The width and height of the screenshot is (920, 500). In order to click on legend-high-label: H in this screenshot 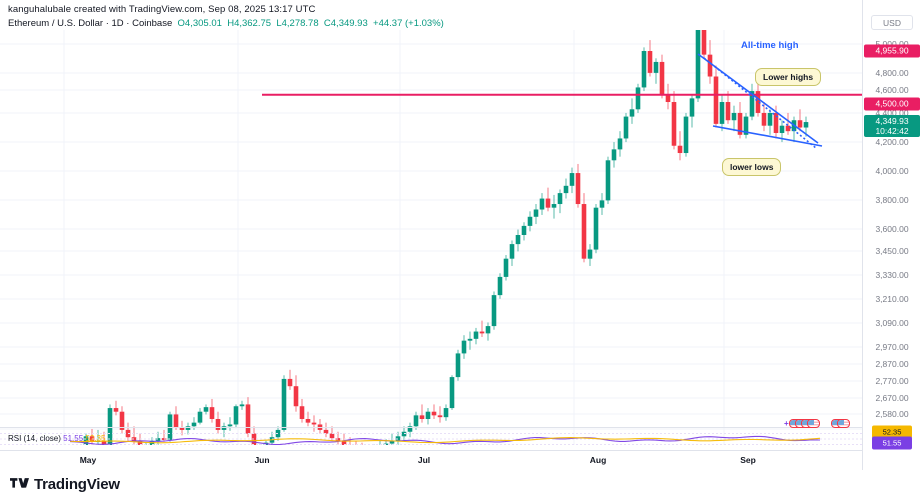, I will do `click(231, 23)`.